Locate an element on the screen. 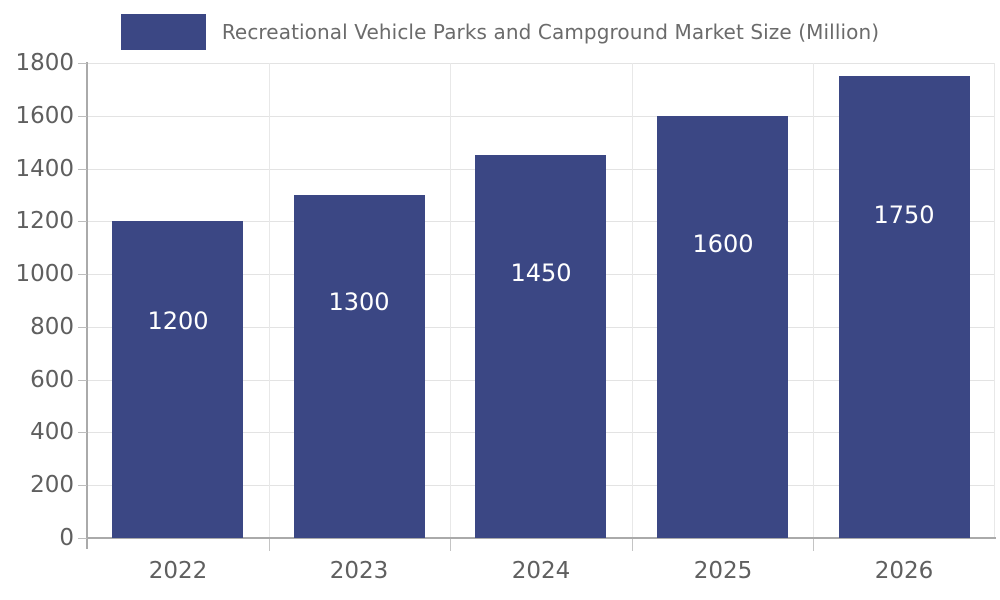  y-axis-line is located at coordinates (87, 305).